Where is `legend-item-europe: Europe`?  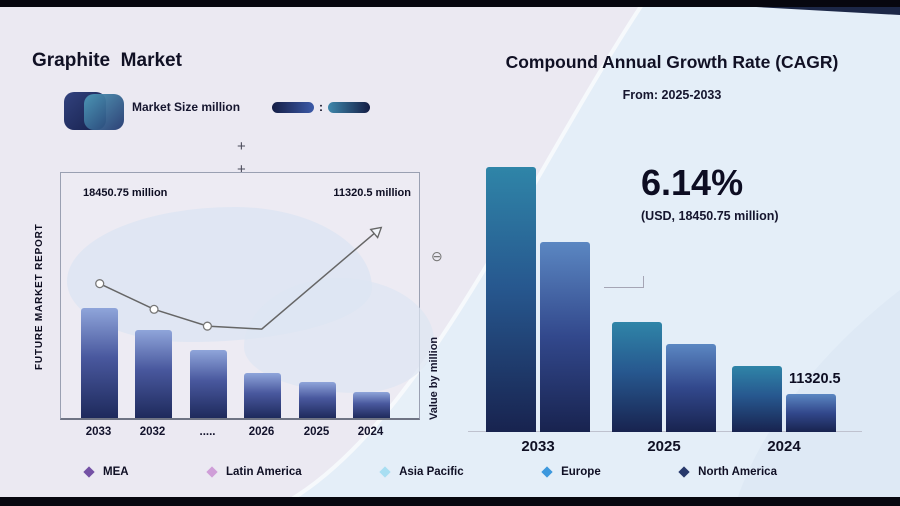 legend-item-europe: Europe is located at coordinates (571, 472).